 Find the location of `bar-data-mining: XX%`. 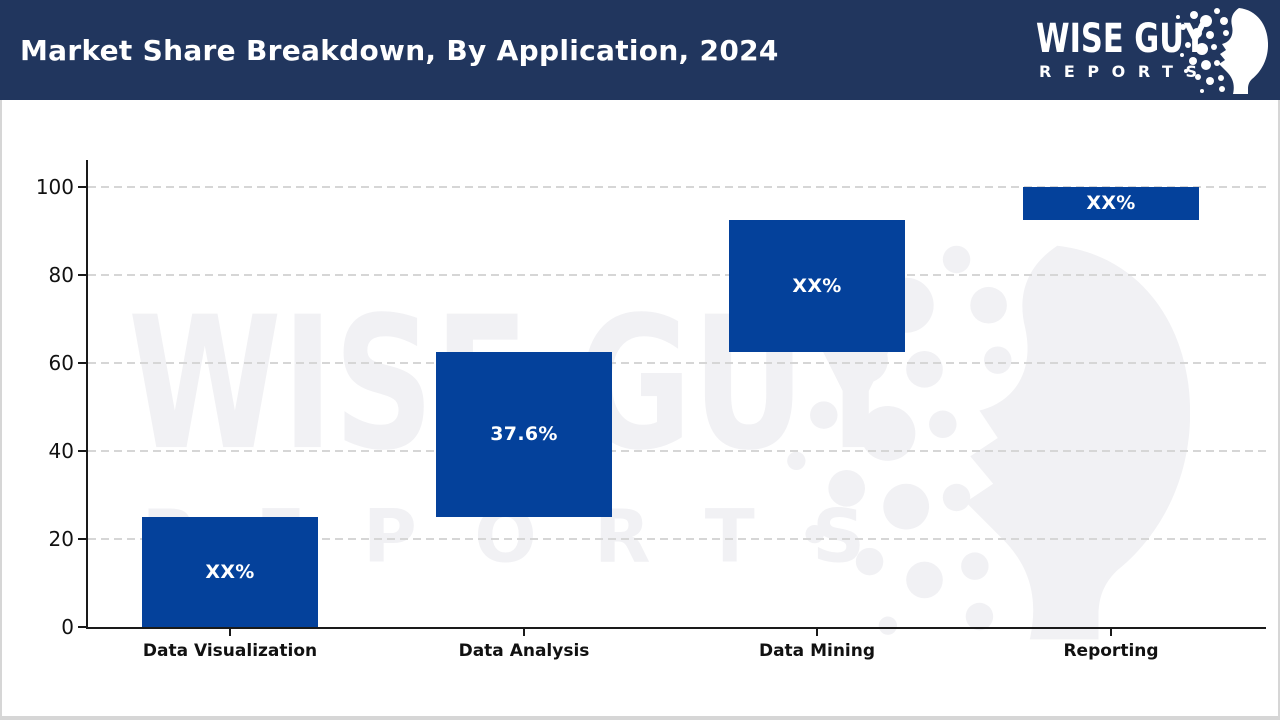

bar-data-mining: XX% is located at coordinates (817, 285).